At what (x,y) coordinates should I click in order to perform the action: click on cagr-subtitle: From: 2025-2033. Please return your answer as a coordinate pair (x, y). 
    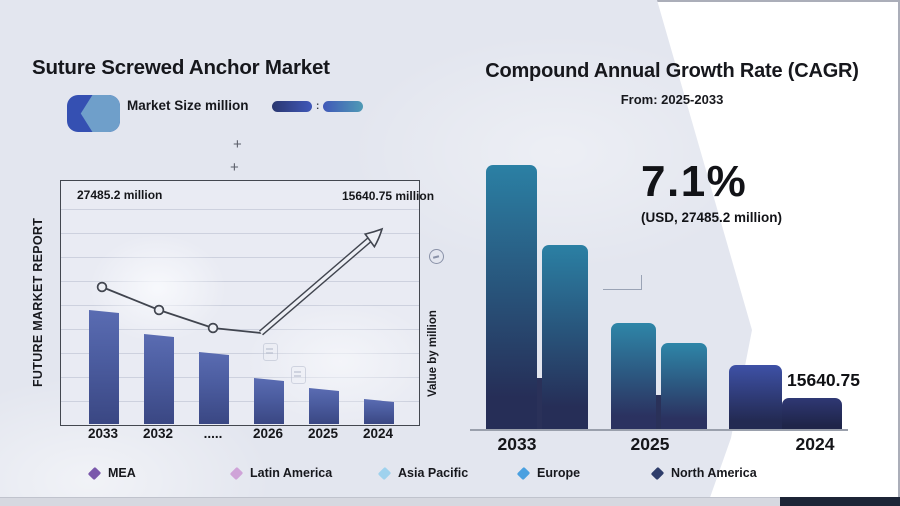
    Looking at the image, I should click on (672, 99).